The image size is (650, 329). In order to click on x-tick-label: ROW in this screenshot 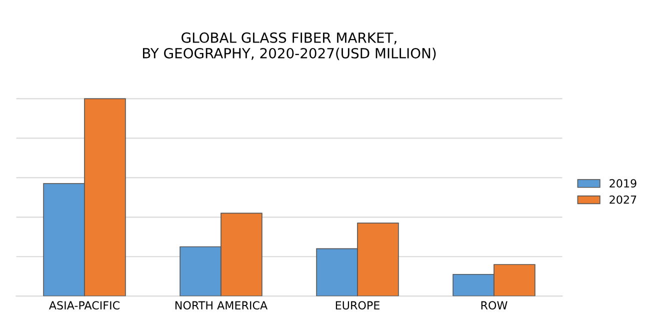, I will do `click(494, 305)`.